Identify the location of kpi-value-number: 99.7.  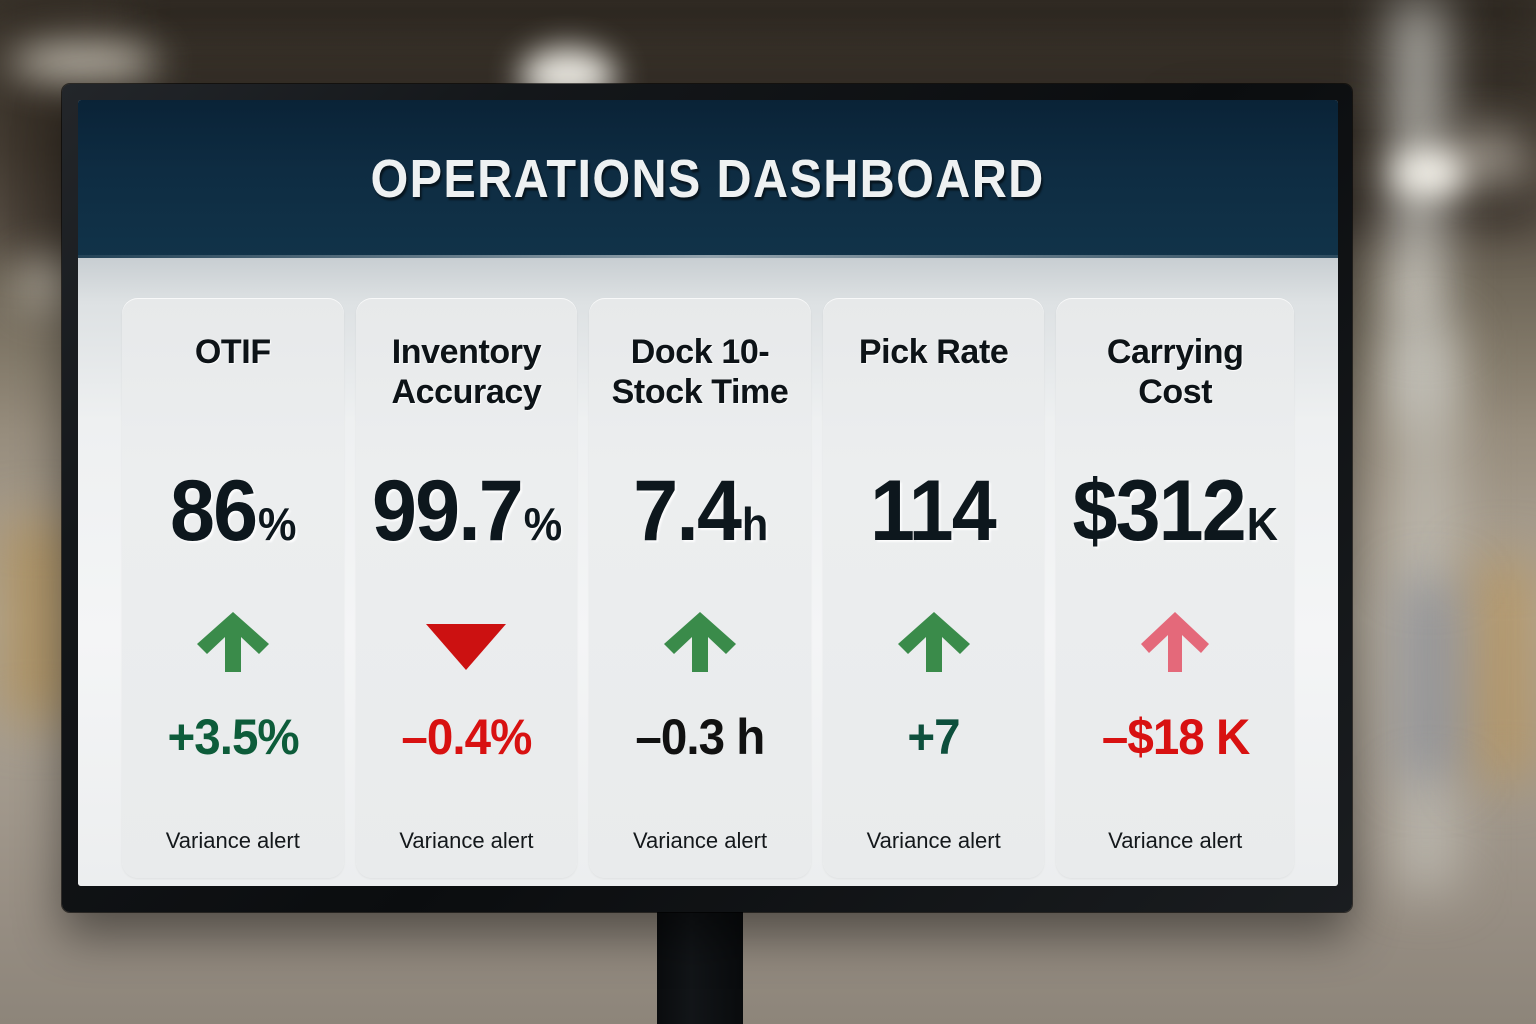
(447, 511).